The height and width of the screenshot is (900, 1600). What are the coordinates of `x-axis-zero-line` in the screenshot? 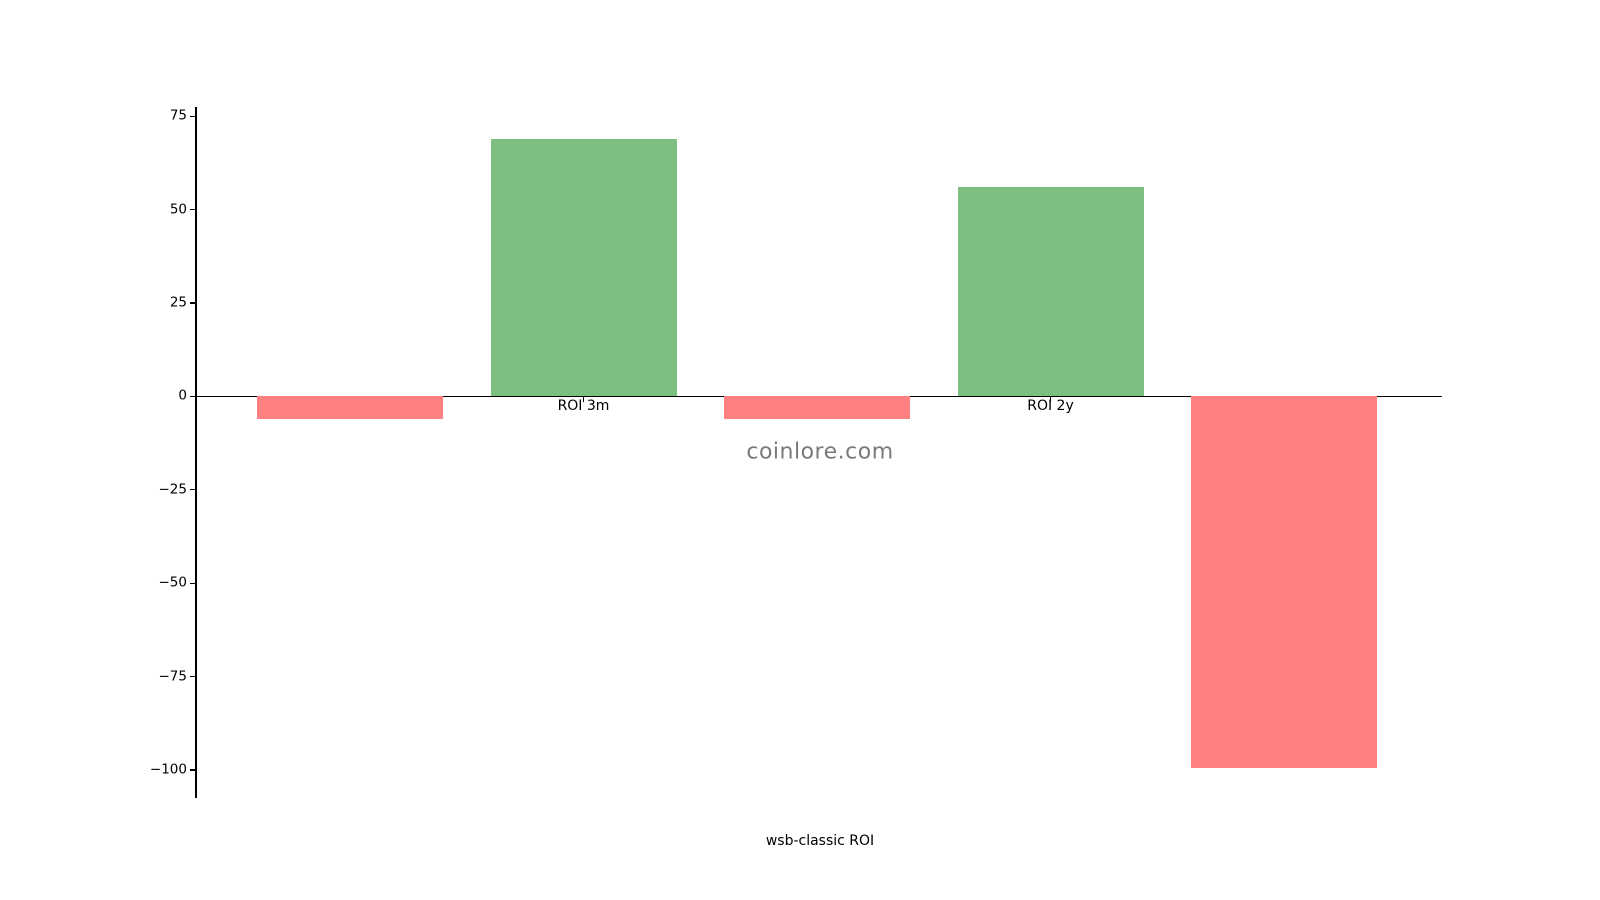 It's located at (818, 396).